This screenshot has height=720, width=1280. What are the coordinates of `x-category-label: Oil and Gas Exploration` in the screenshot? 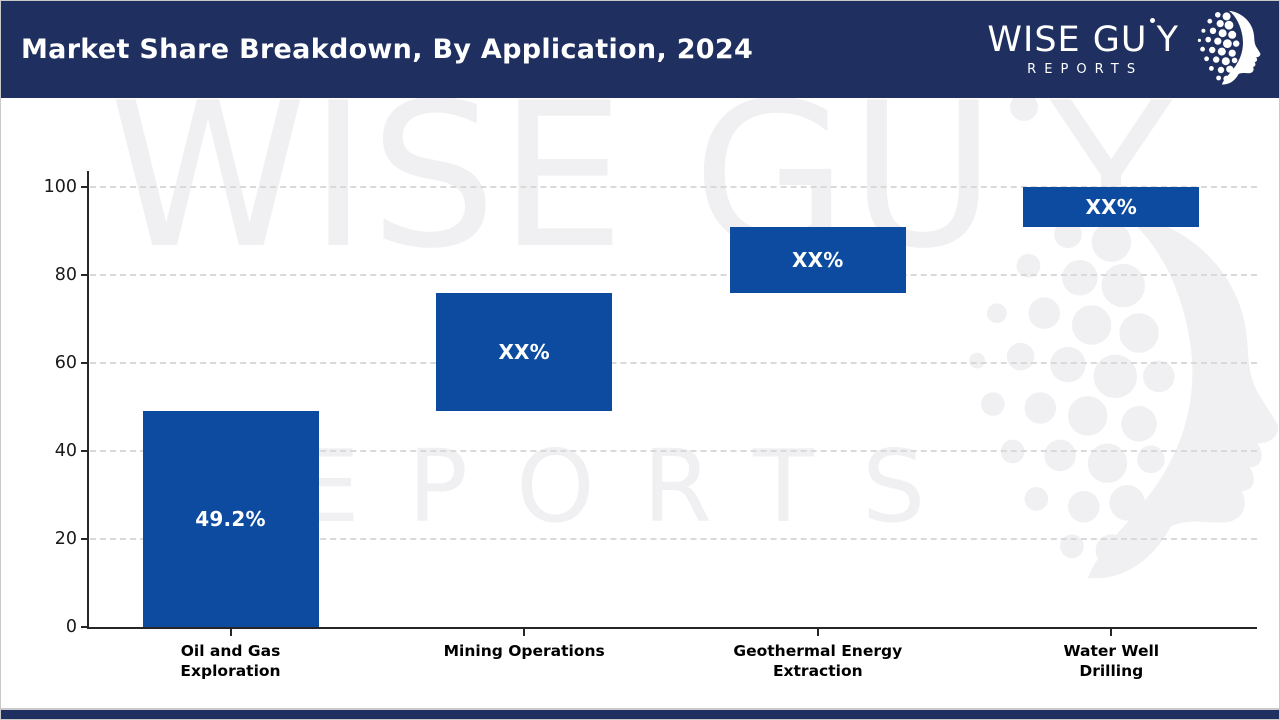 It's located at (230, 661).